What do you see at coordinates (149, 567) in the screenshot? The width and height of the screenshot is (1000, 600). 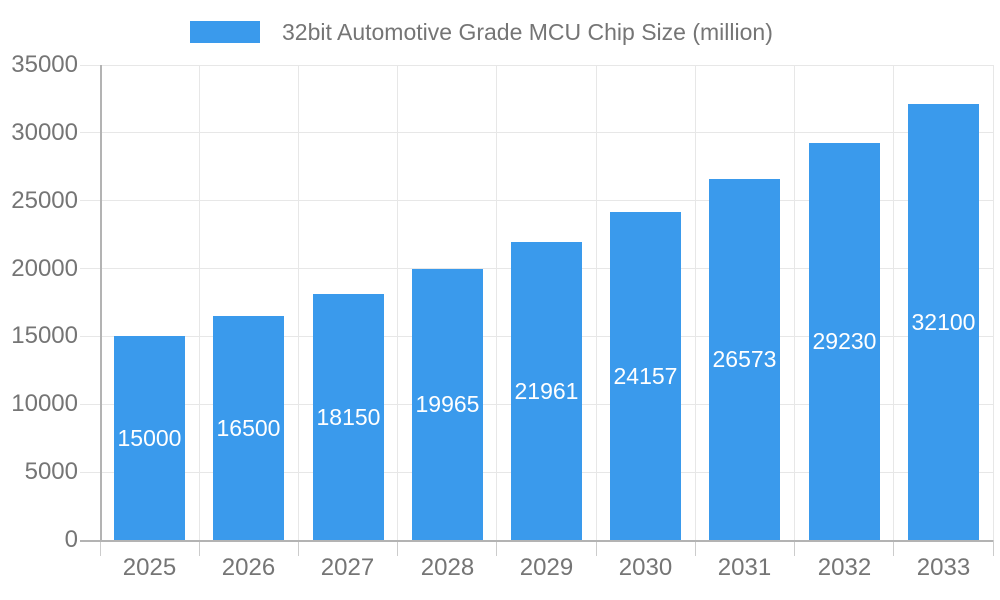 I see `x-axis-tick-label: 2025` at bounding box center [149, 567].